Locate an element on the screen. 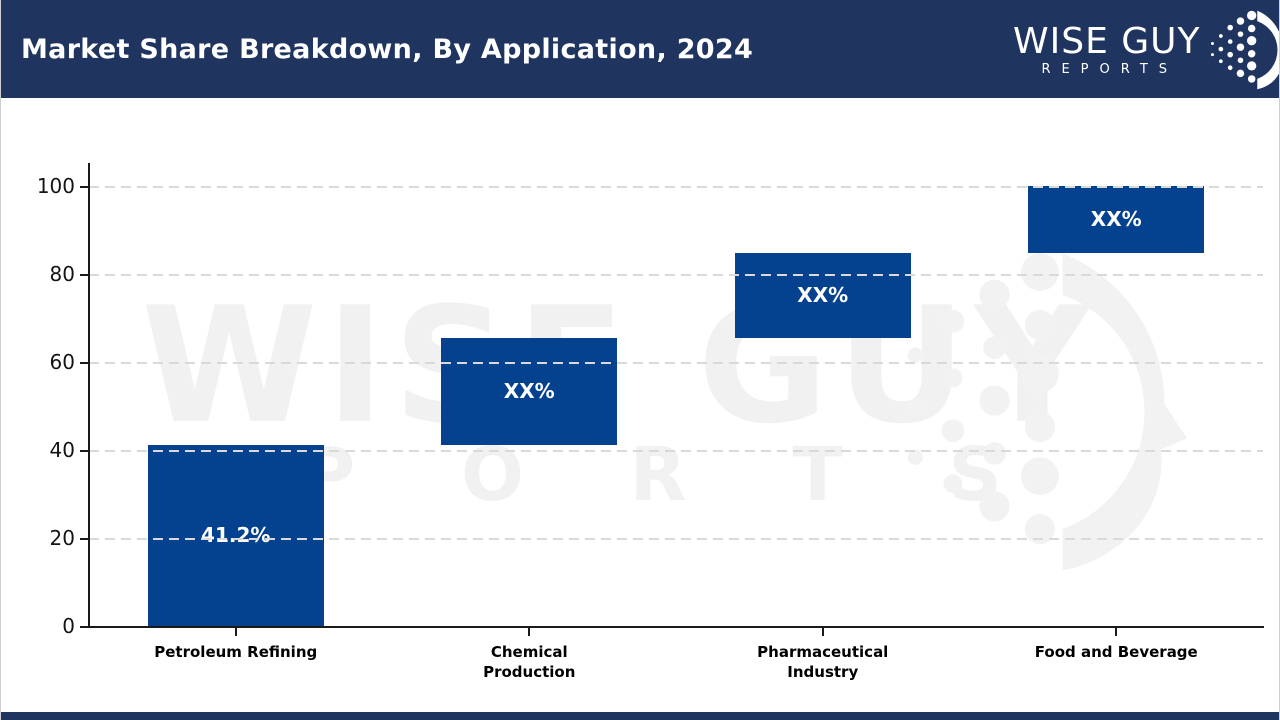  x-category-label: Food and Beverage is located at coordinates (1116, 652).